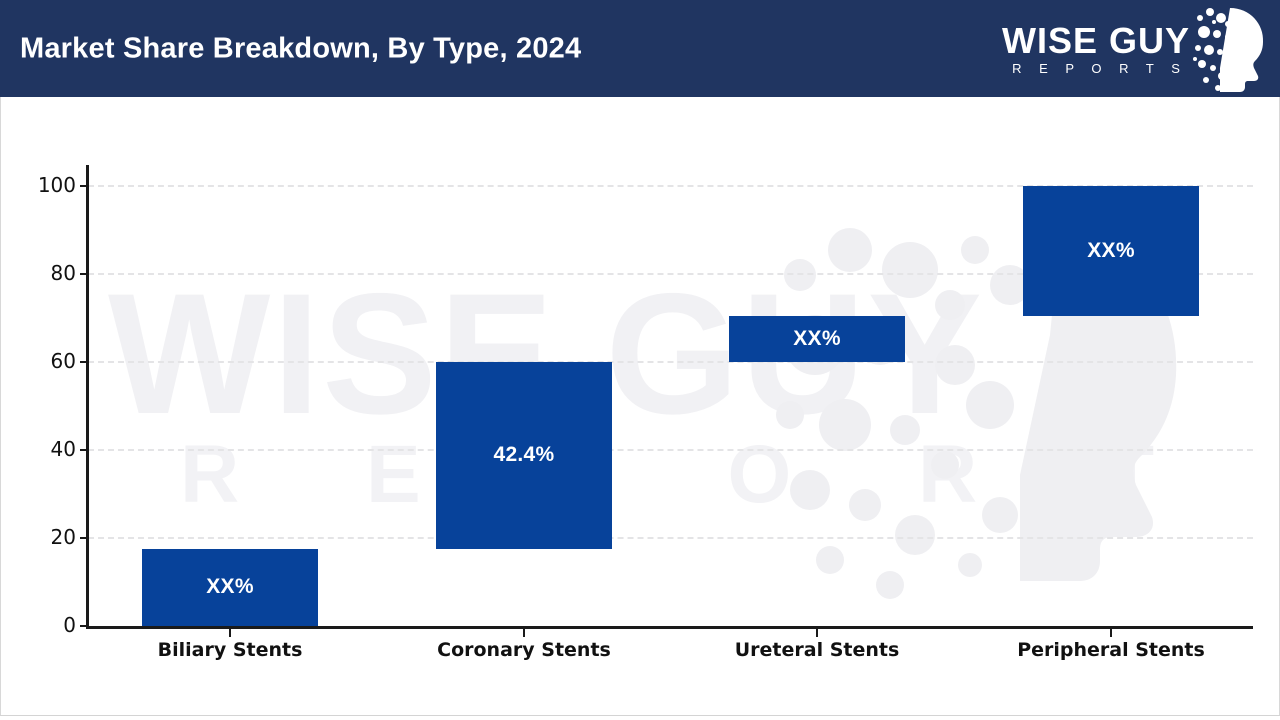 The height and width of the screenshot is (720, 1280). I want to click on logo-text: WISE GUY R E P O R T S, so click(1095, 48).